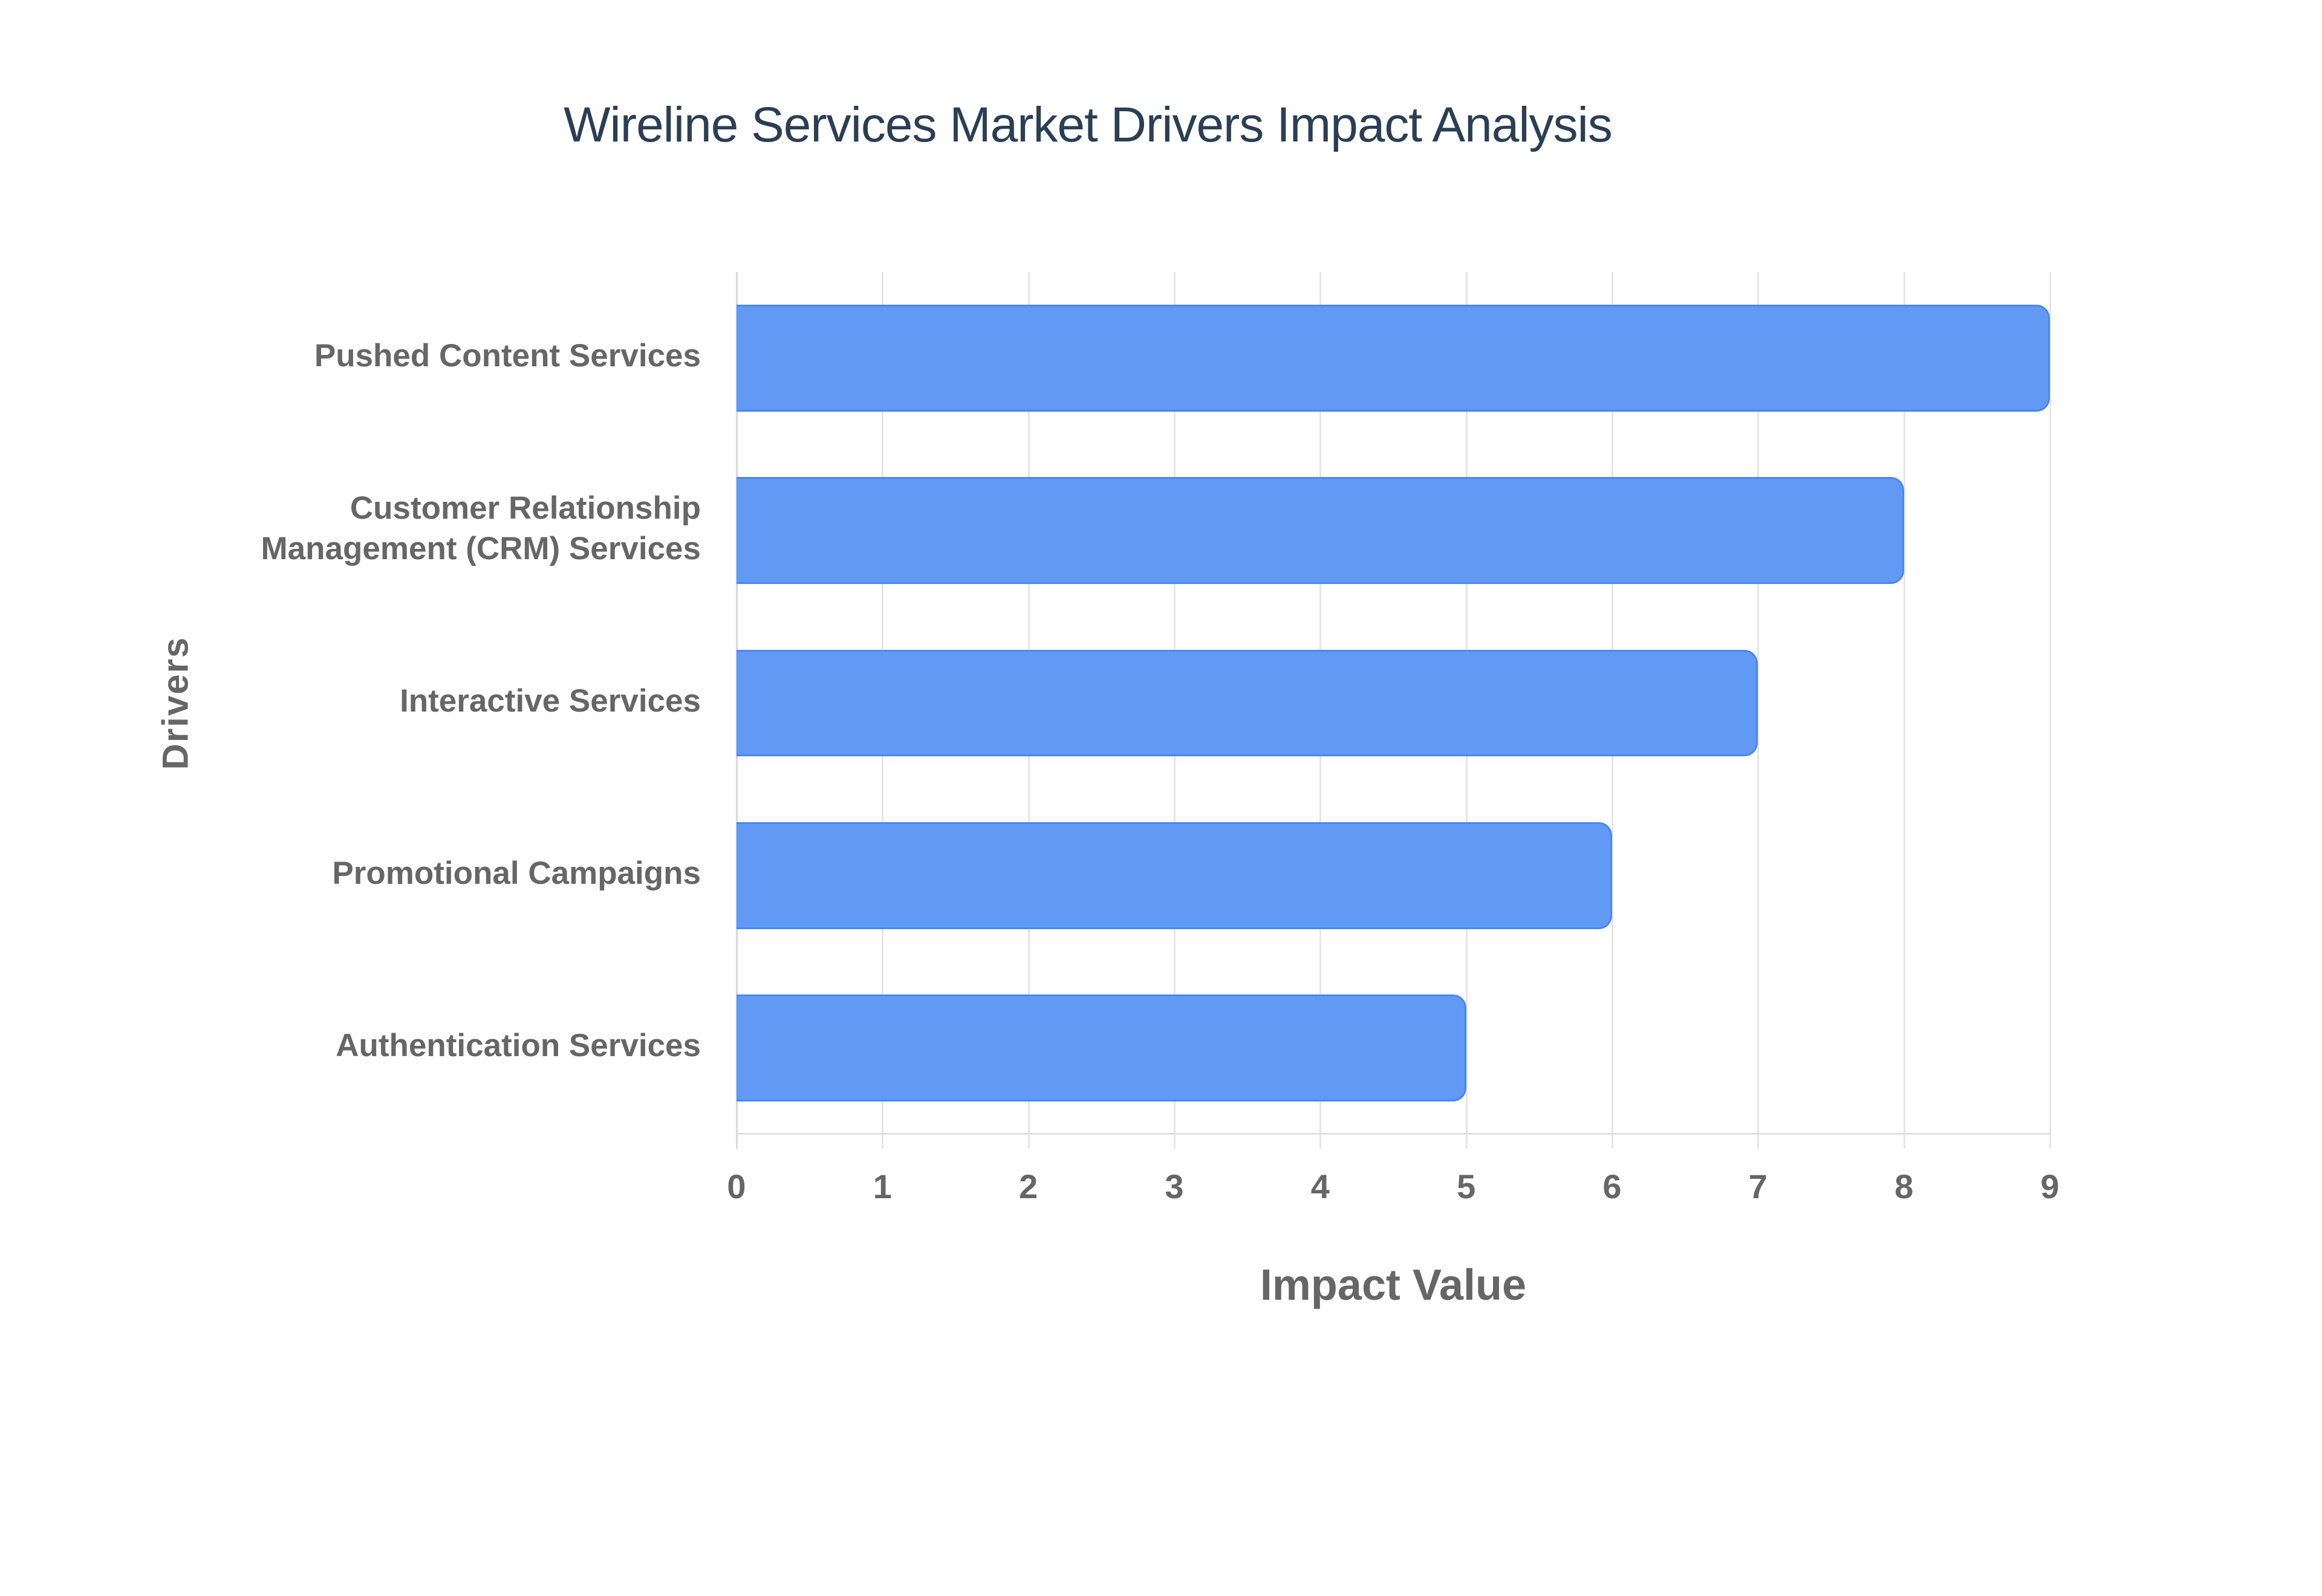 The height and width of the screenshot is (1596, 2322). What do you see at coordinates (1320, 1186) in the screenshot?
I see `x-tick-label: 4` at bounding box center [1320, 1186].